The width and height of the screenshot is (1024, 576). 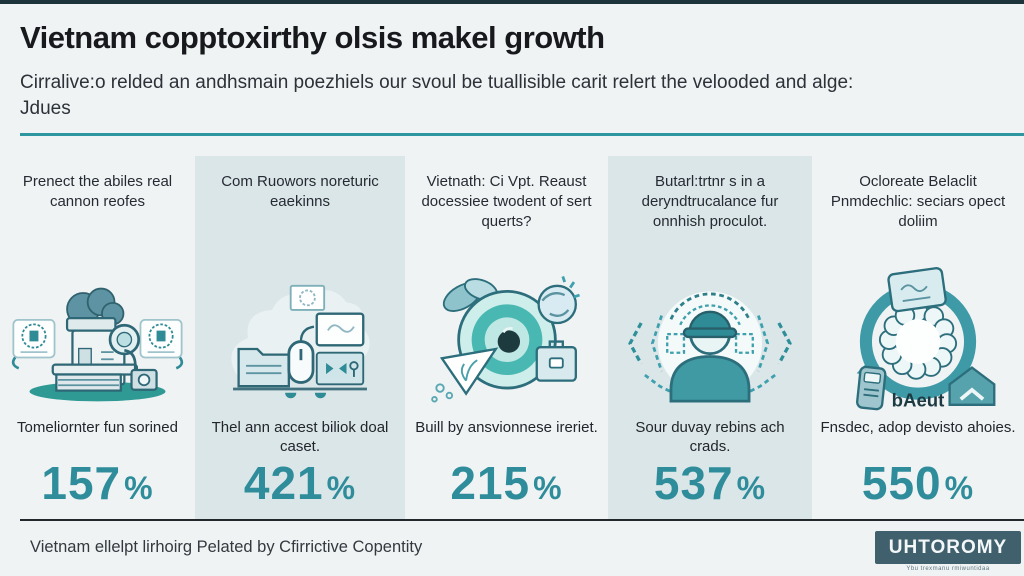 I want to click on loop-cycle-icon: bAeut, so click(x=918, y=336).